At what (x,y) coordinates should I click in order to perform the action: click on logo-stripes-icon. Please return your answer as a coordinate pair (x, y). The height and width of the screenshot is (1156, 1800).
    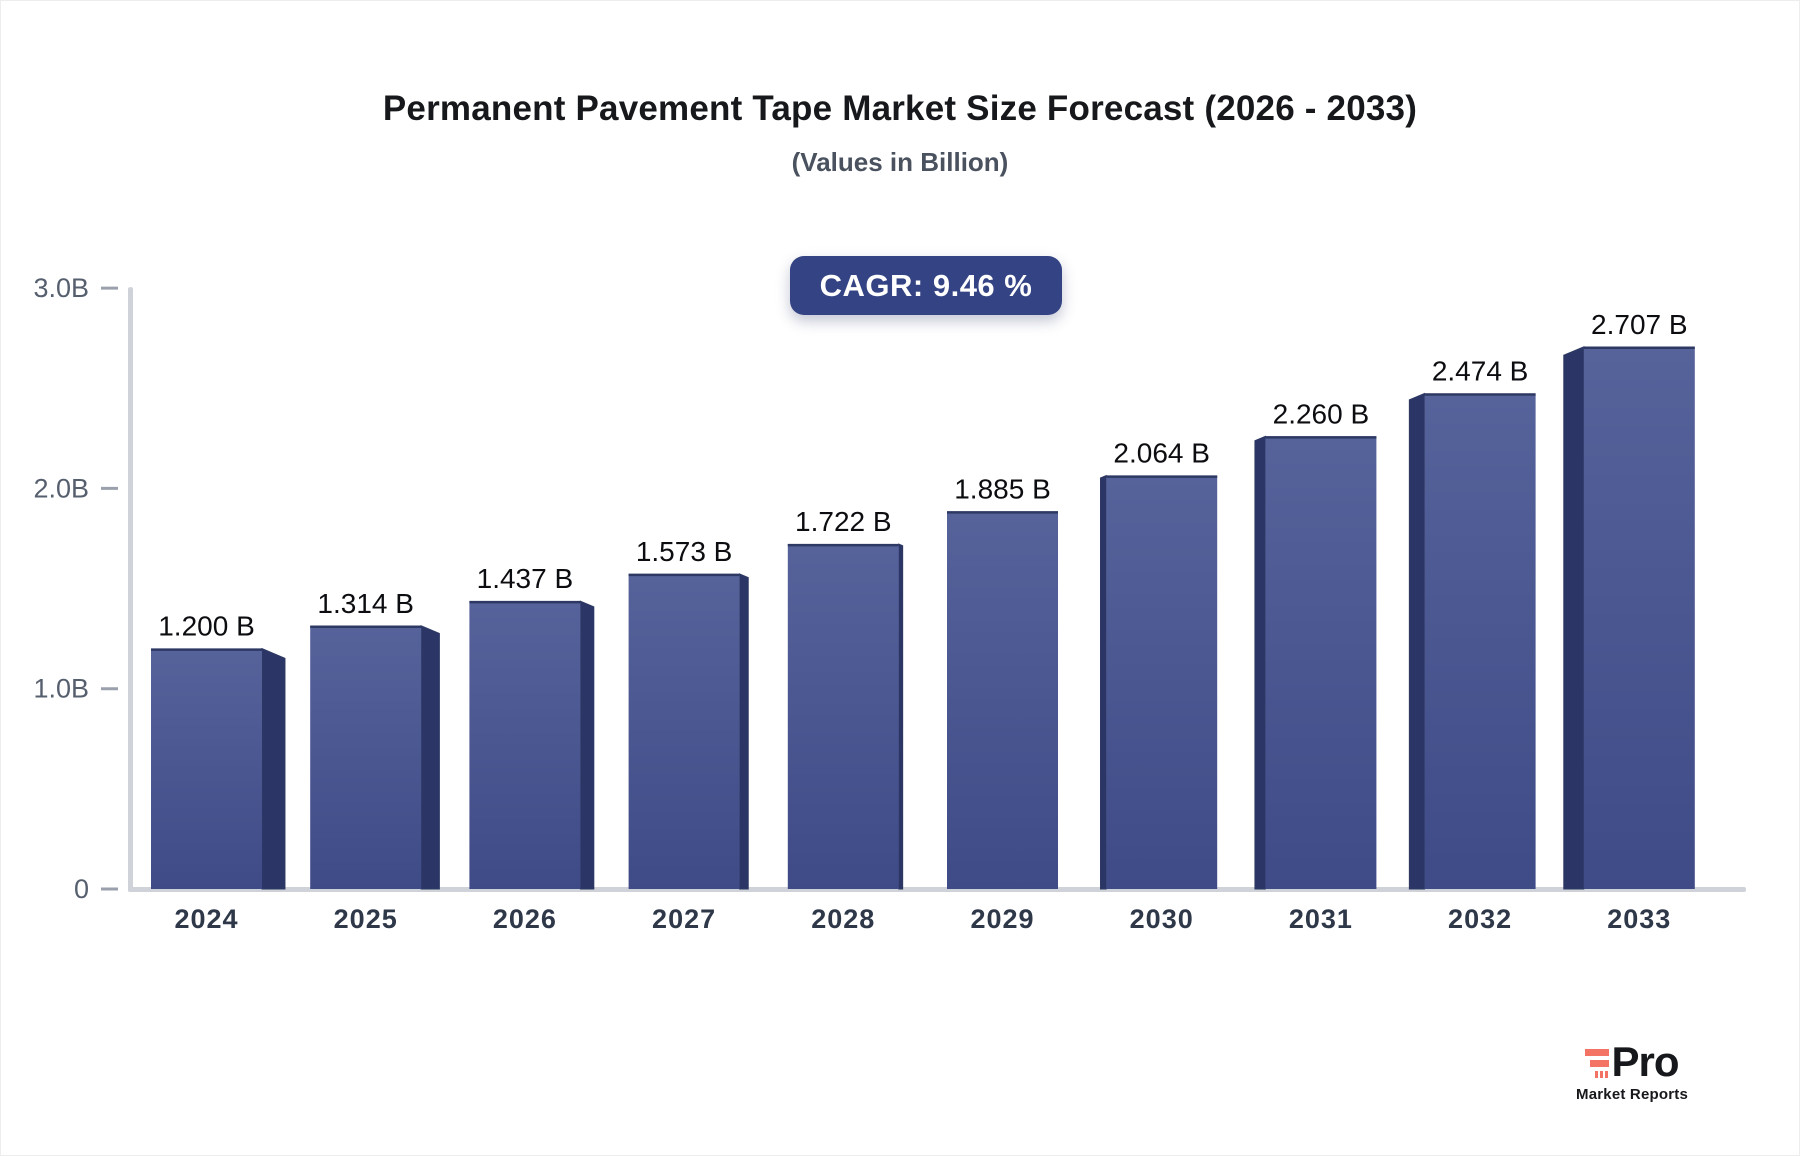
    Looking at the image, I should click on (1597, 1063).